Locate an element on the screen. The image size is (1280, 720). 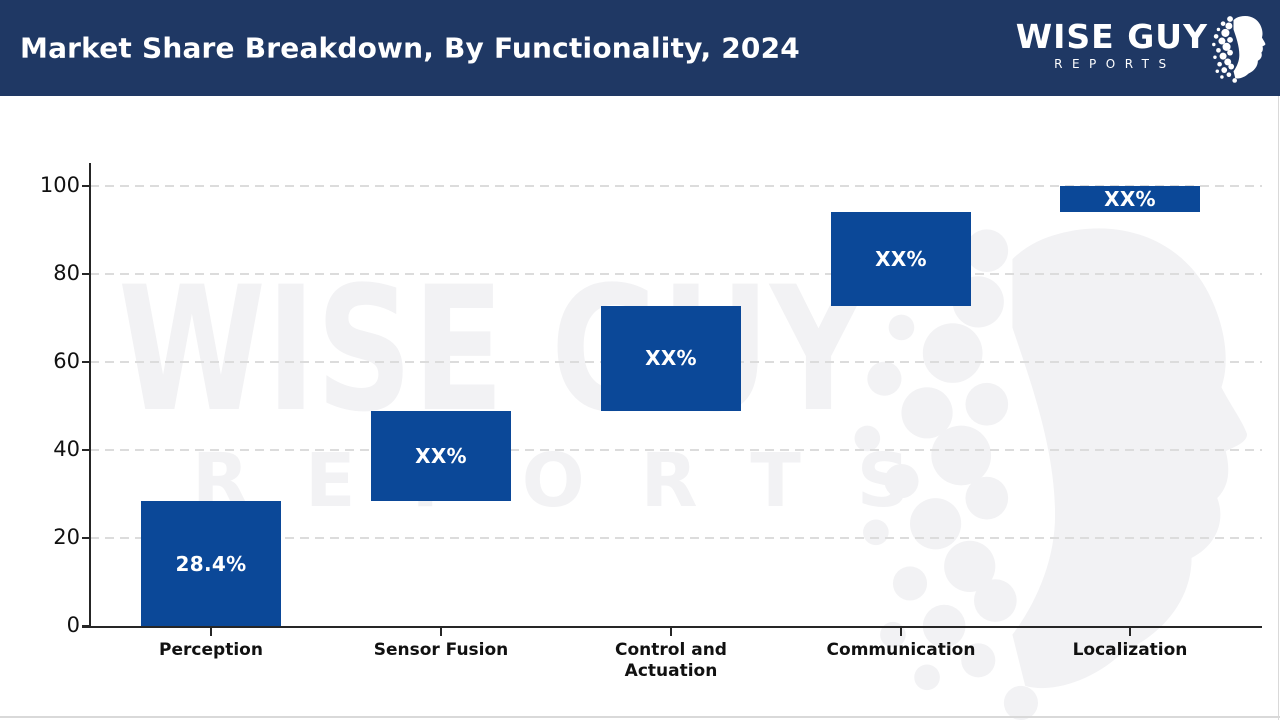
y-tick-label: 0 is located at coordinates (73, 625).